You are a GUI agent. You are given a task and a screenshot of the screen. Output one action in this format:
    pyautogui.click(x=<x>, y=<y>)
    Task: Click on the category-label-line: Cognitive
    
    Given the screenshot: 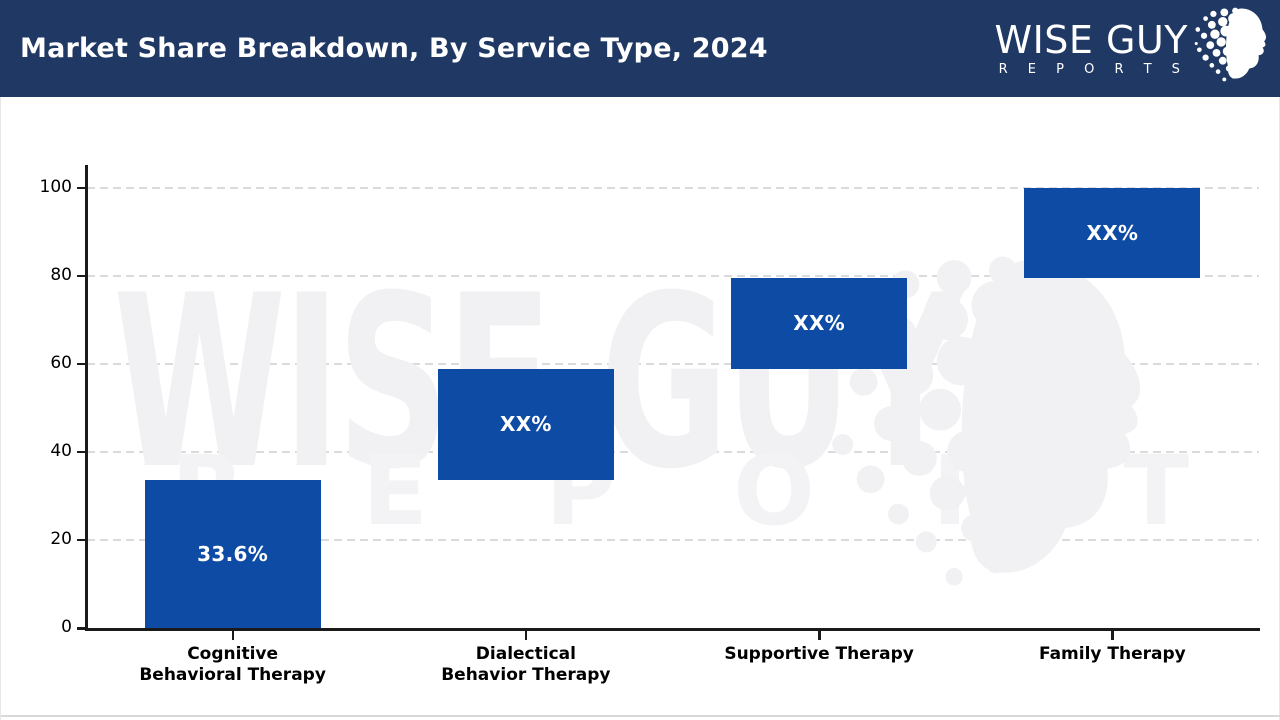 What is the action you would take?
    pyautogui.click(x=233, y=654)
    